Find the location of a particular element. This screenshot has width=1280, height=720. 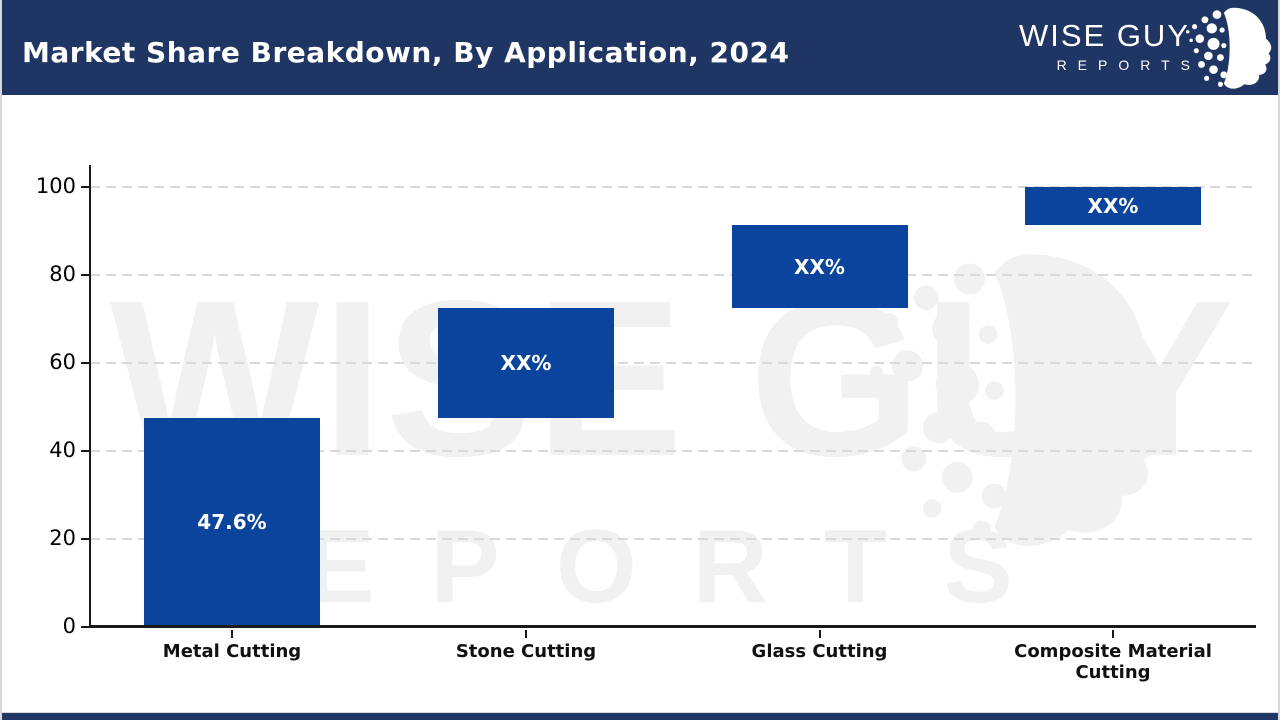

wise-guy-reports-logo: WISE GUY REPORTS is located at coordinates (1139, 48).